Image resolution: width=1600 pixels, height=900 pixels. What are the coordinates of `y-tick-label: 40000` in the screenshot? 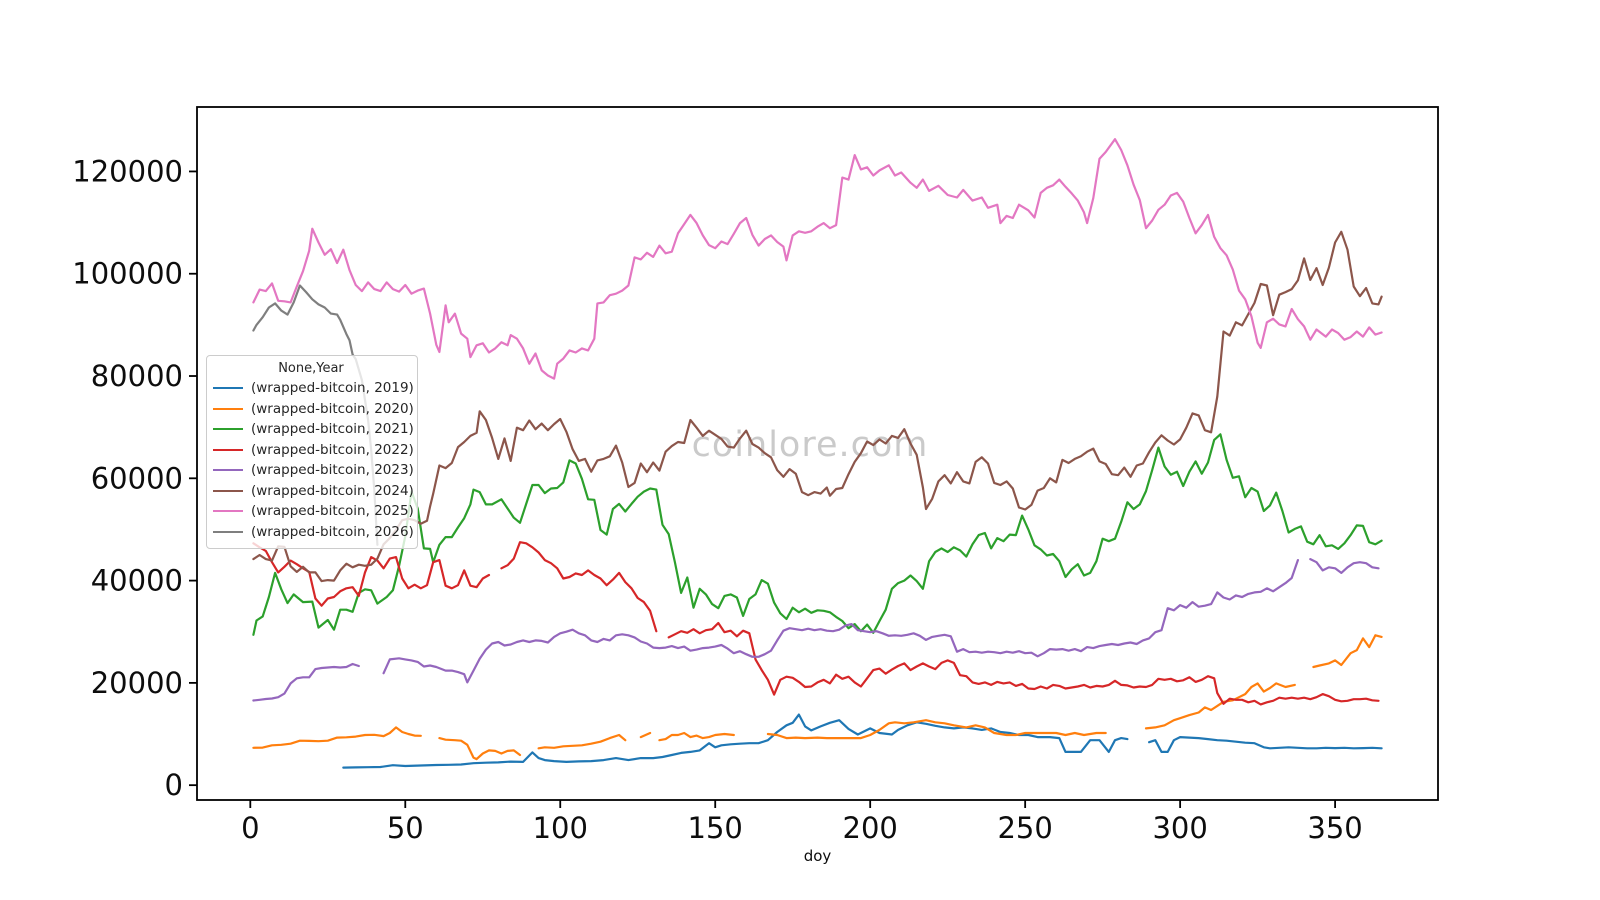 It's located at (137, 581).